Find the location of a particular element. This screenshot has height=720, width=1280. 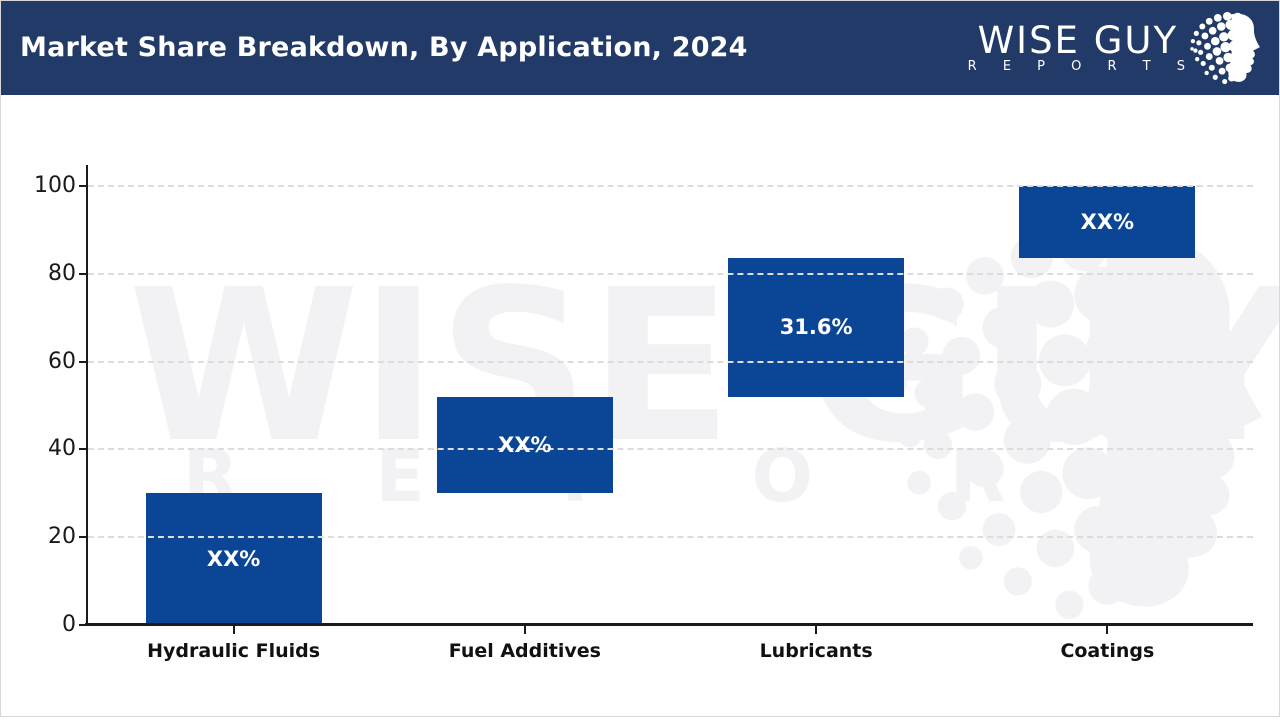

bar-coatings is located at coordinates (1107, 222).